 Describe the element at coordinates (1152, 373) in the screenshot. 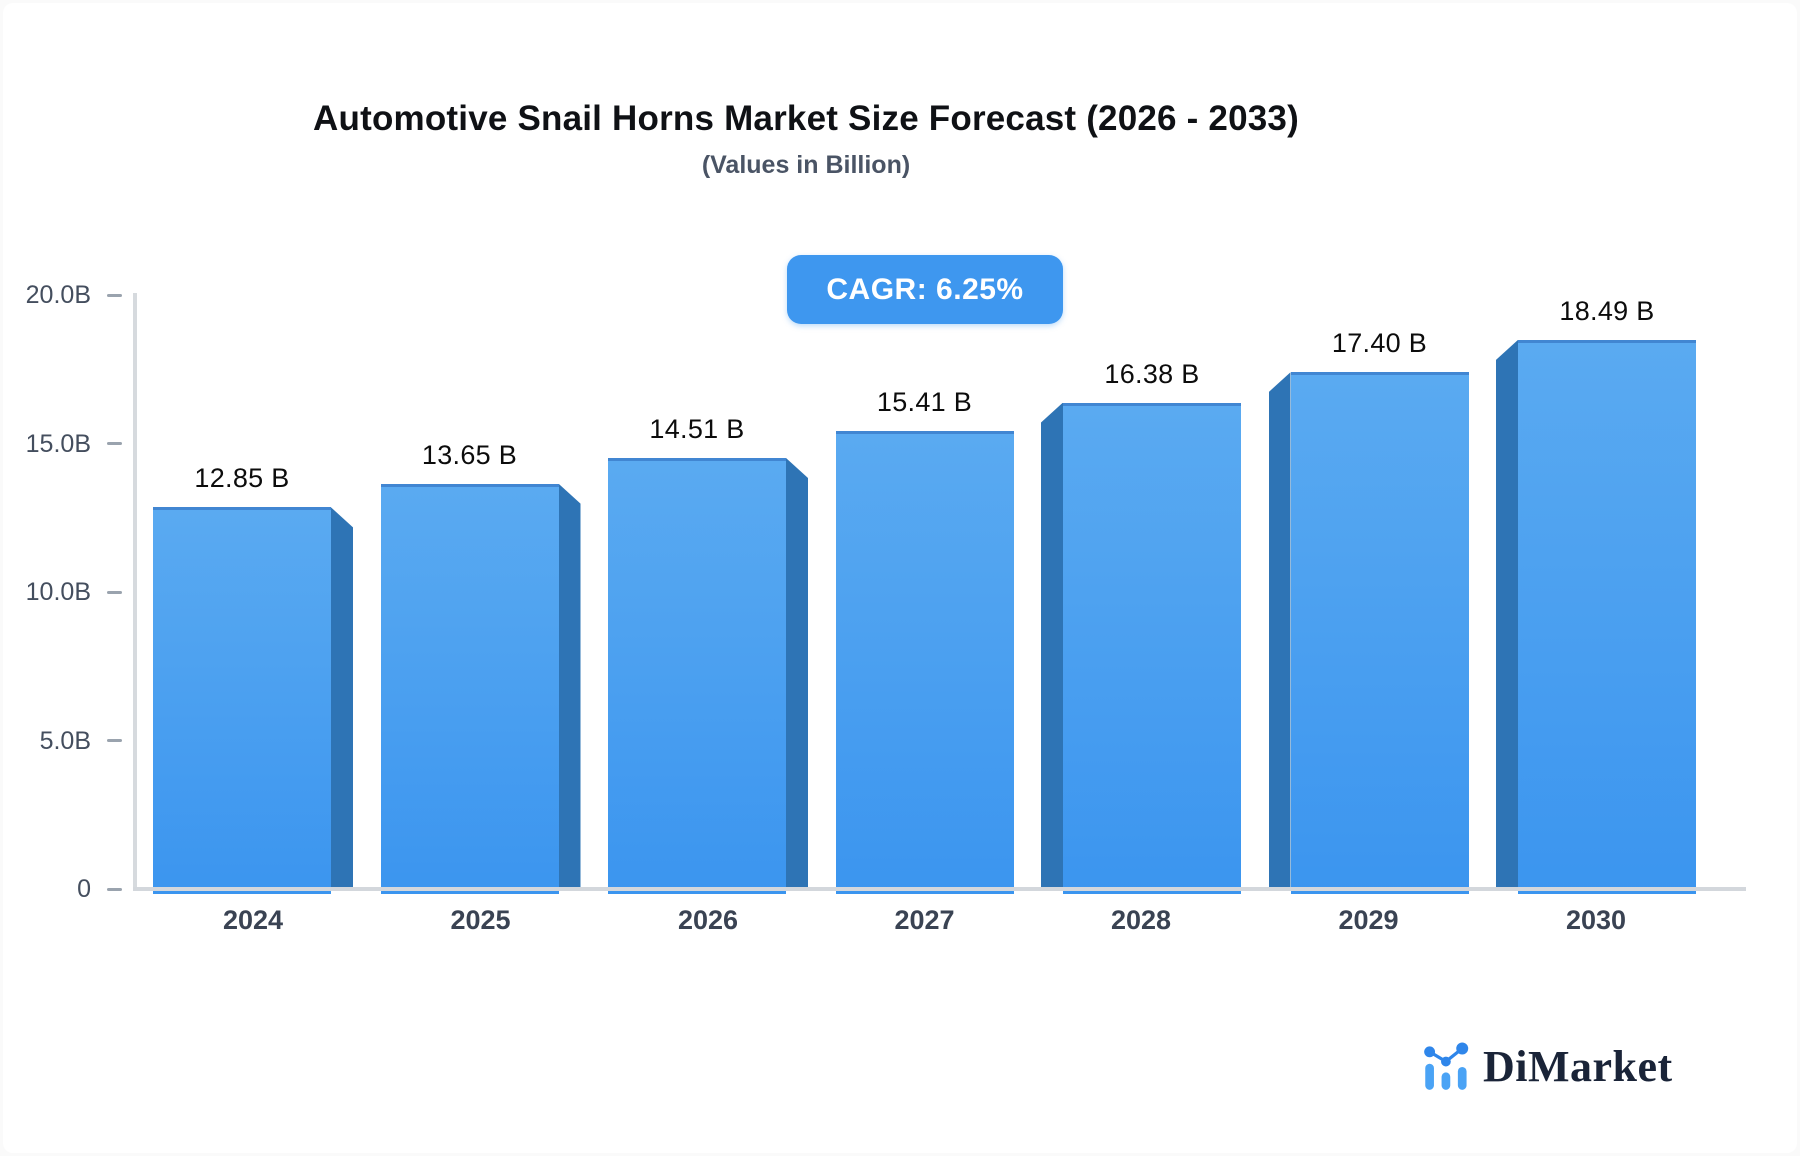

I see `bar-value-label: 16.38 B` at that location.